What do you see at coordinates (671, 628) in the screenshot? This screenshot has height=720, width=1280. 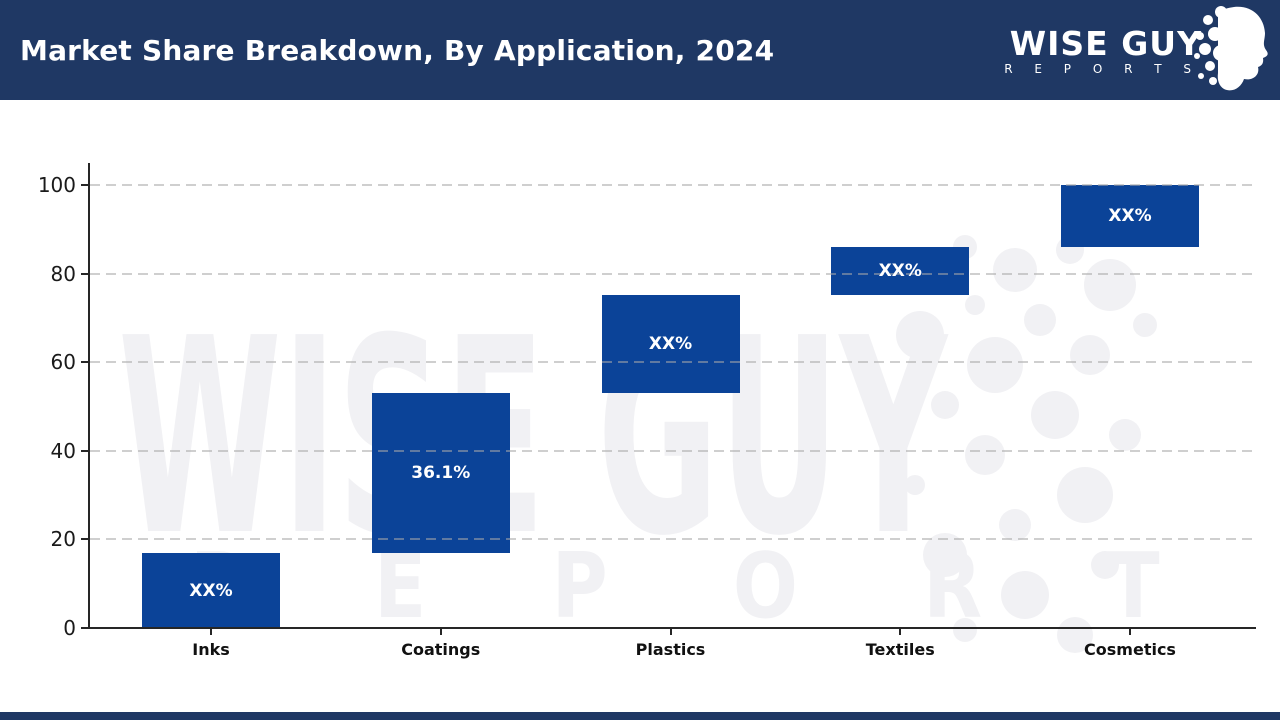 I see `x-axis-spine` at bounding box center [671, 628].